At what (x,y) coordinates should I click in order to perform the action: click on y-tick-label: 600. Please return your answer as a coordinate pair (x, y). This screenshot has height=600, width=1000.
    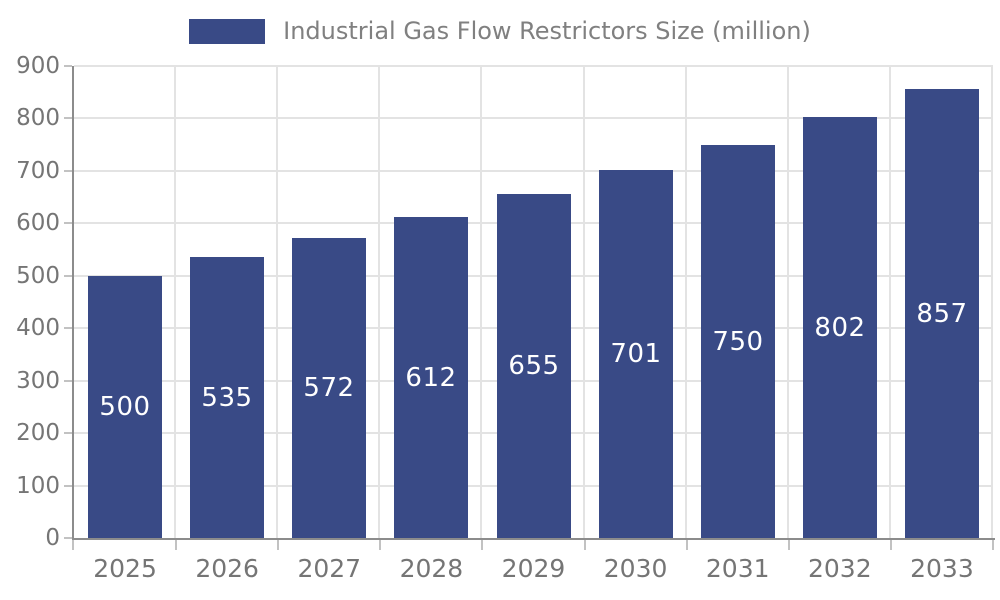
    Looking at the image, I should click on (38, 223).